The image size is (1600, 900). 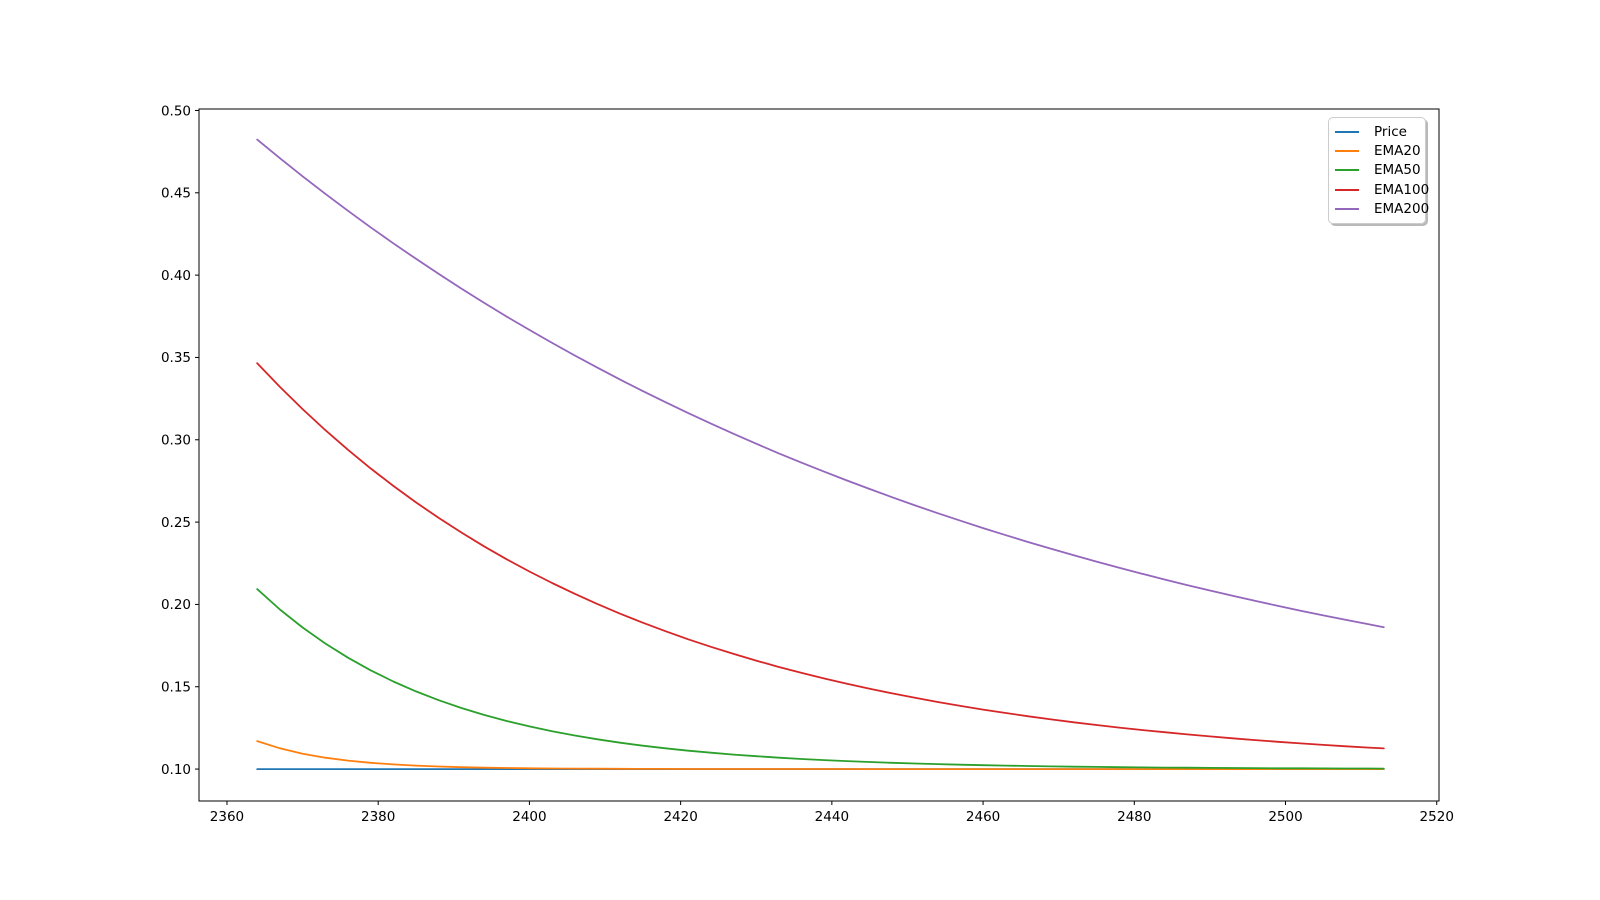 What do you see at coordinates (176, 441) in the screenshot?
I see `y-tick-label: 0.30` at bounding box center [176, 441].